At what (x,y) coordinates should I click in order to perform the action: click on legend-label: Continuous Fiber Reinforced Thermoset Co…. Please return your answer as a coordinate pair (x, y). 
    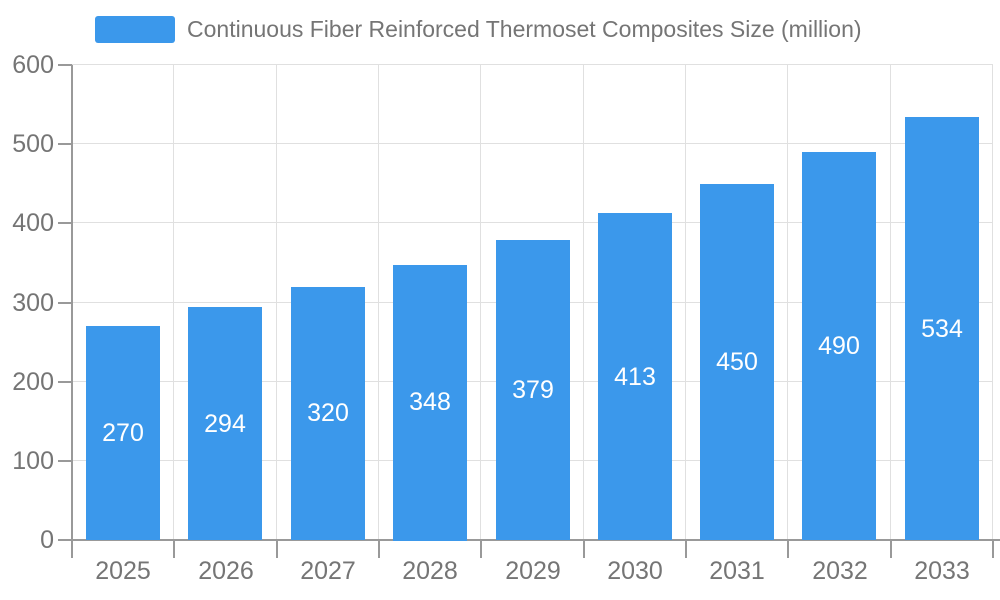
    Looking at the image, I should click on (524, 29).